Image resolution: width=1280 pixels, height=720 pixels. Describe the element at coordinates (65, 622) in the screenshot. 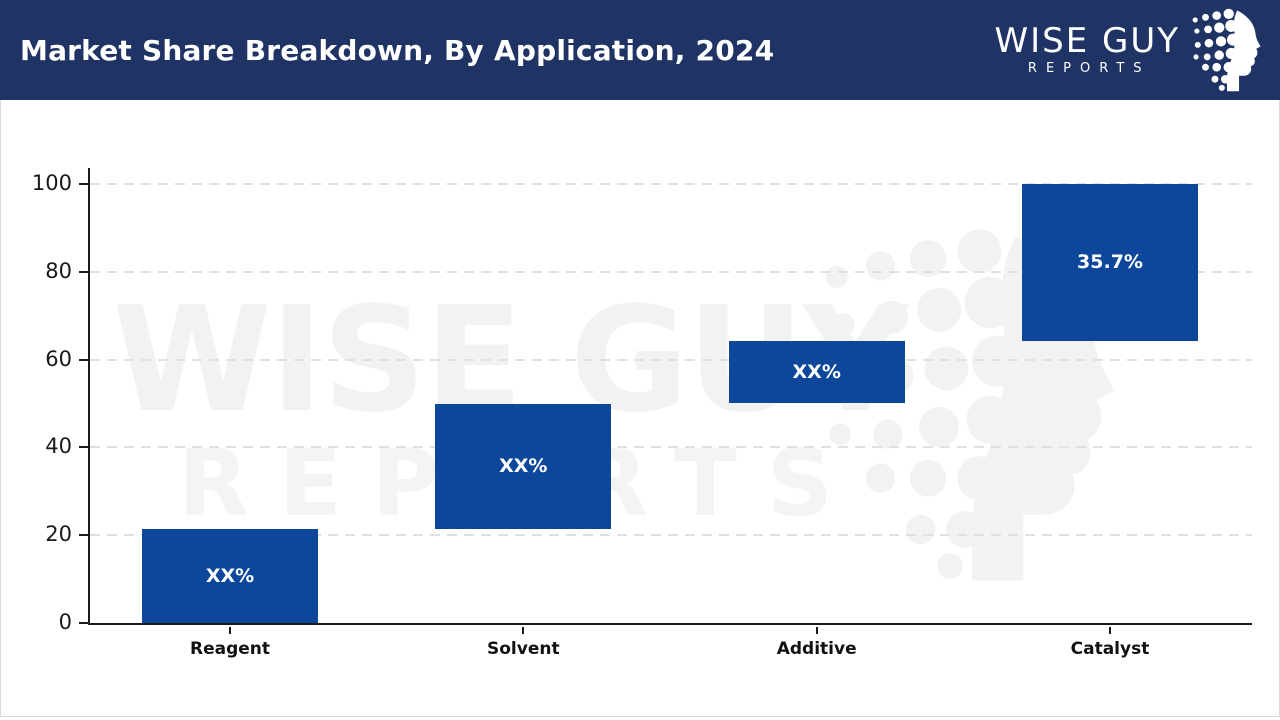

I see `y-tick-label: 0` at that location.